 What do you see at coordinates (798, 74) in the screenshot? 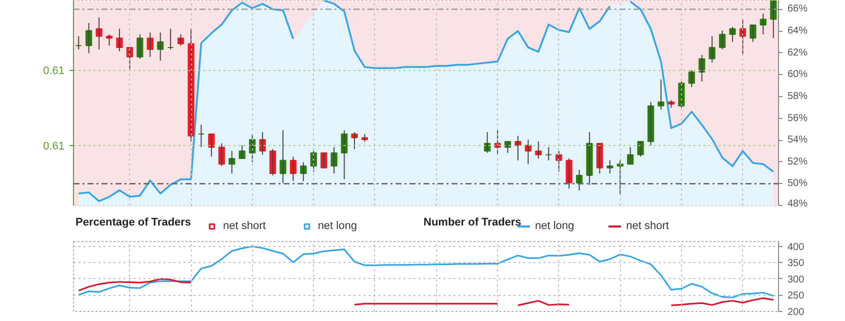
I see `y2-tick-label: 60%` at bounding box center [798, 74].